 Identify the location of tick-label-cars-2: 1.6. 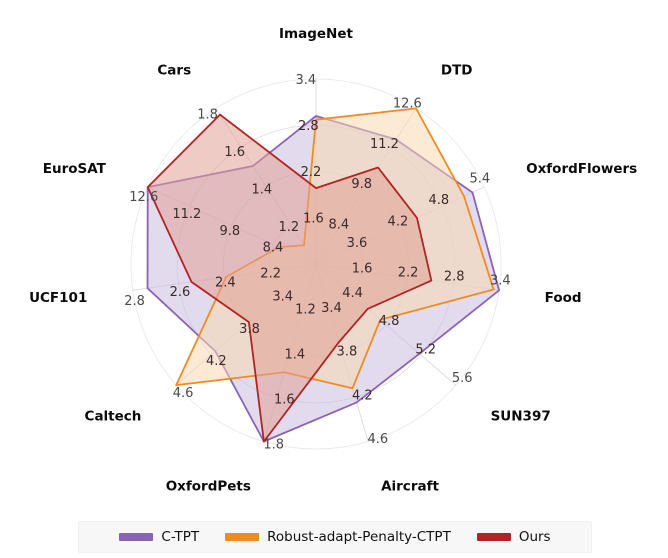
(234, 152).